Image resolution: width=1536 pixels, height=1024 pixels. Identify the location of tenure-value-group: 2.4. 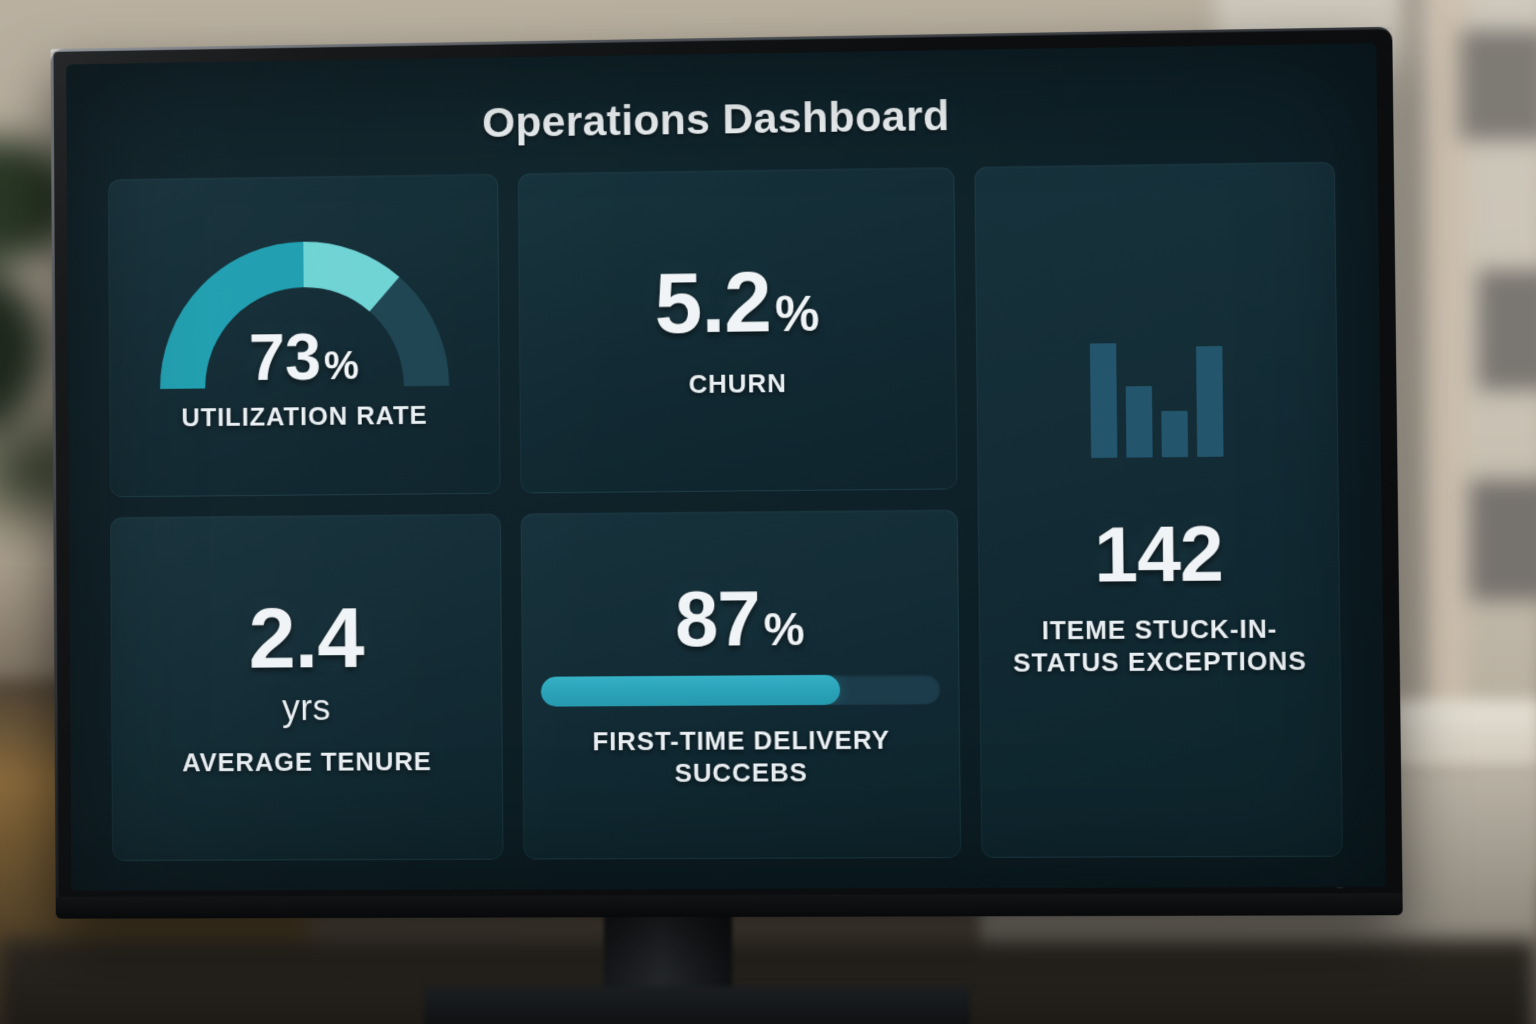
(306, 638).